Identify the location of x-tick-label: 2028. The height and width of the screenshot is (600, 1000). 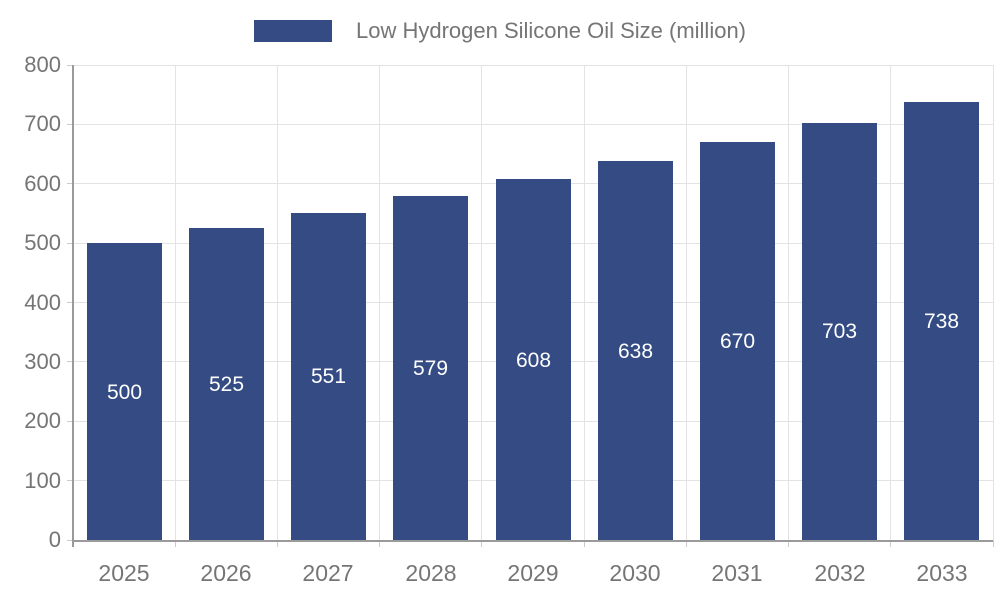
(431, 573).